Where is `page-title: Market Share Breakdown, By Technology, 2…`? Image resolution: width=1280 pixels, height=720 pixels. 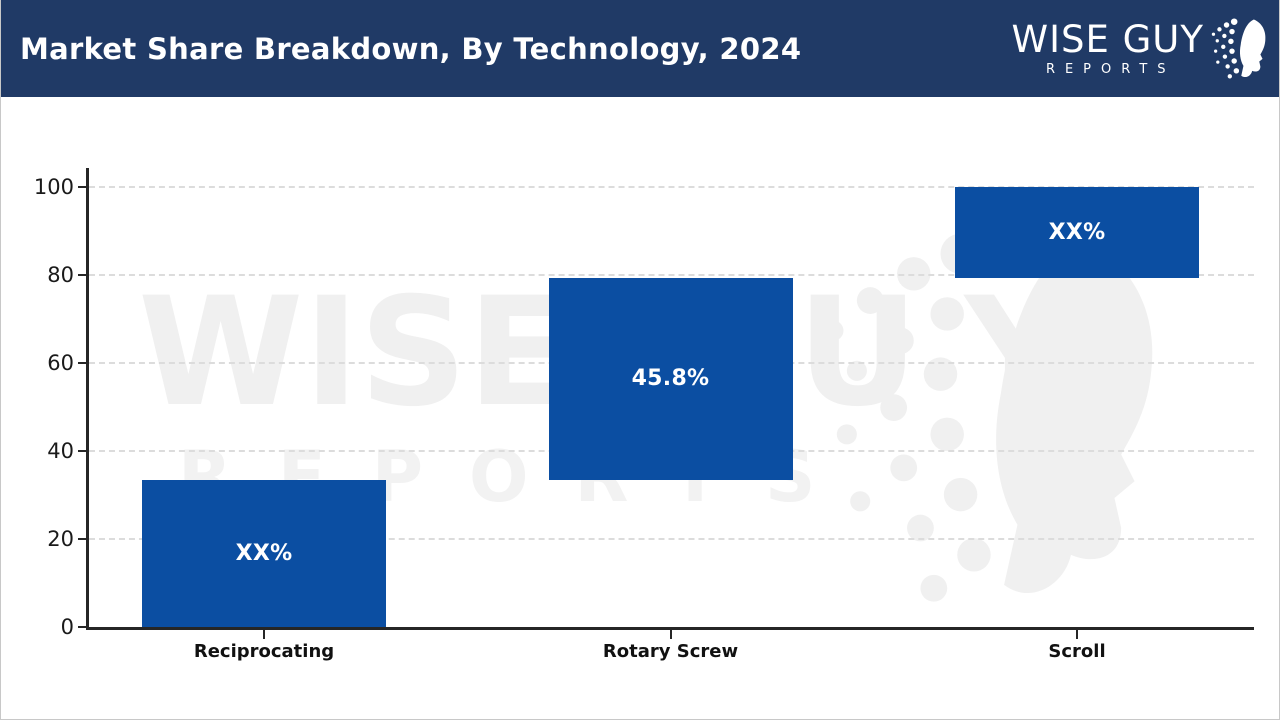
page-title: Market Share Breakdown, By Technology, 2… is located at coordinates (411, 48).